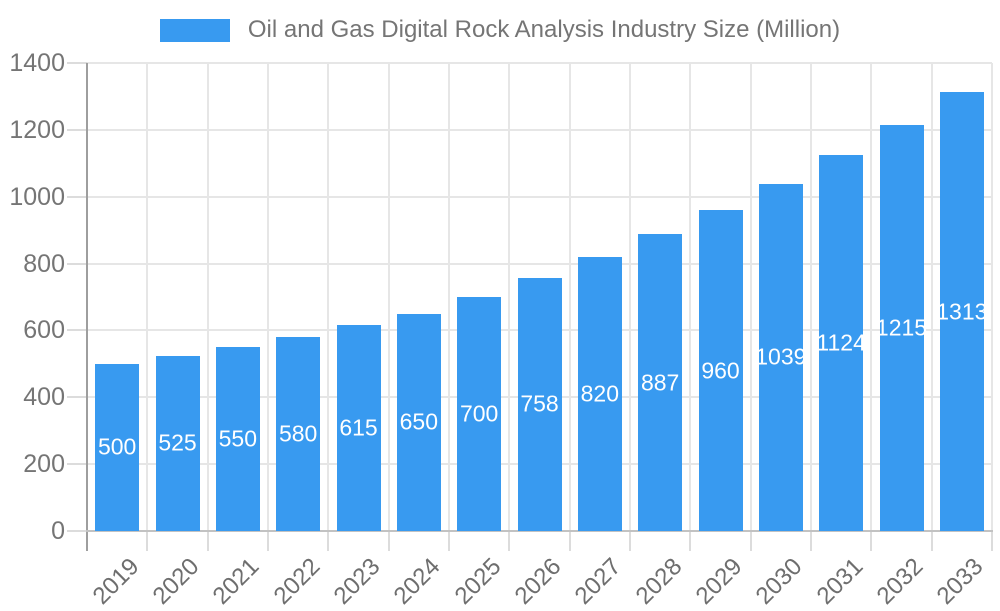 This screenshot has height=611, width=1000. I want to click on bar-2021, so click(237, 439).